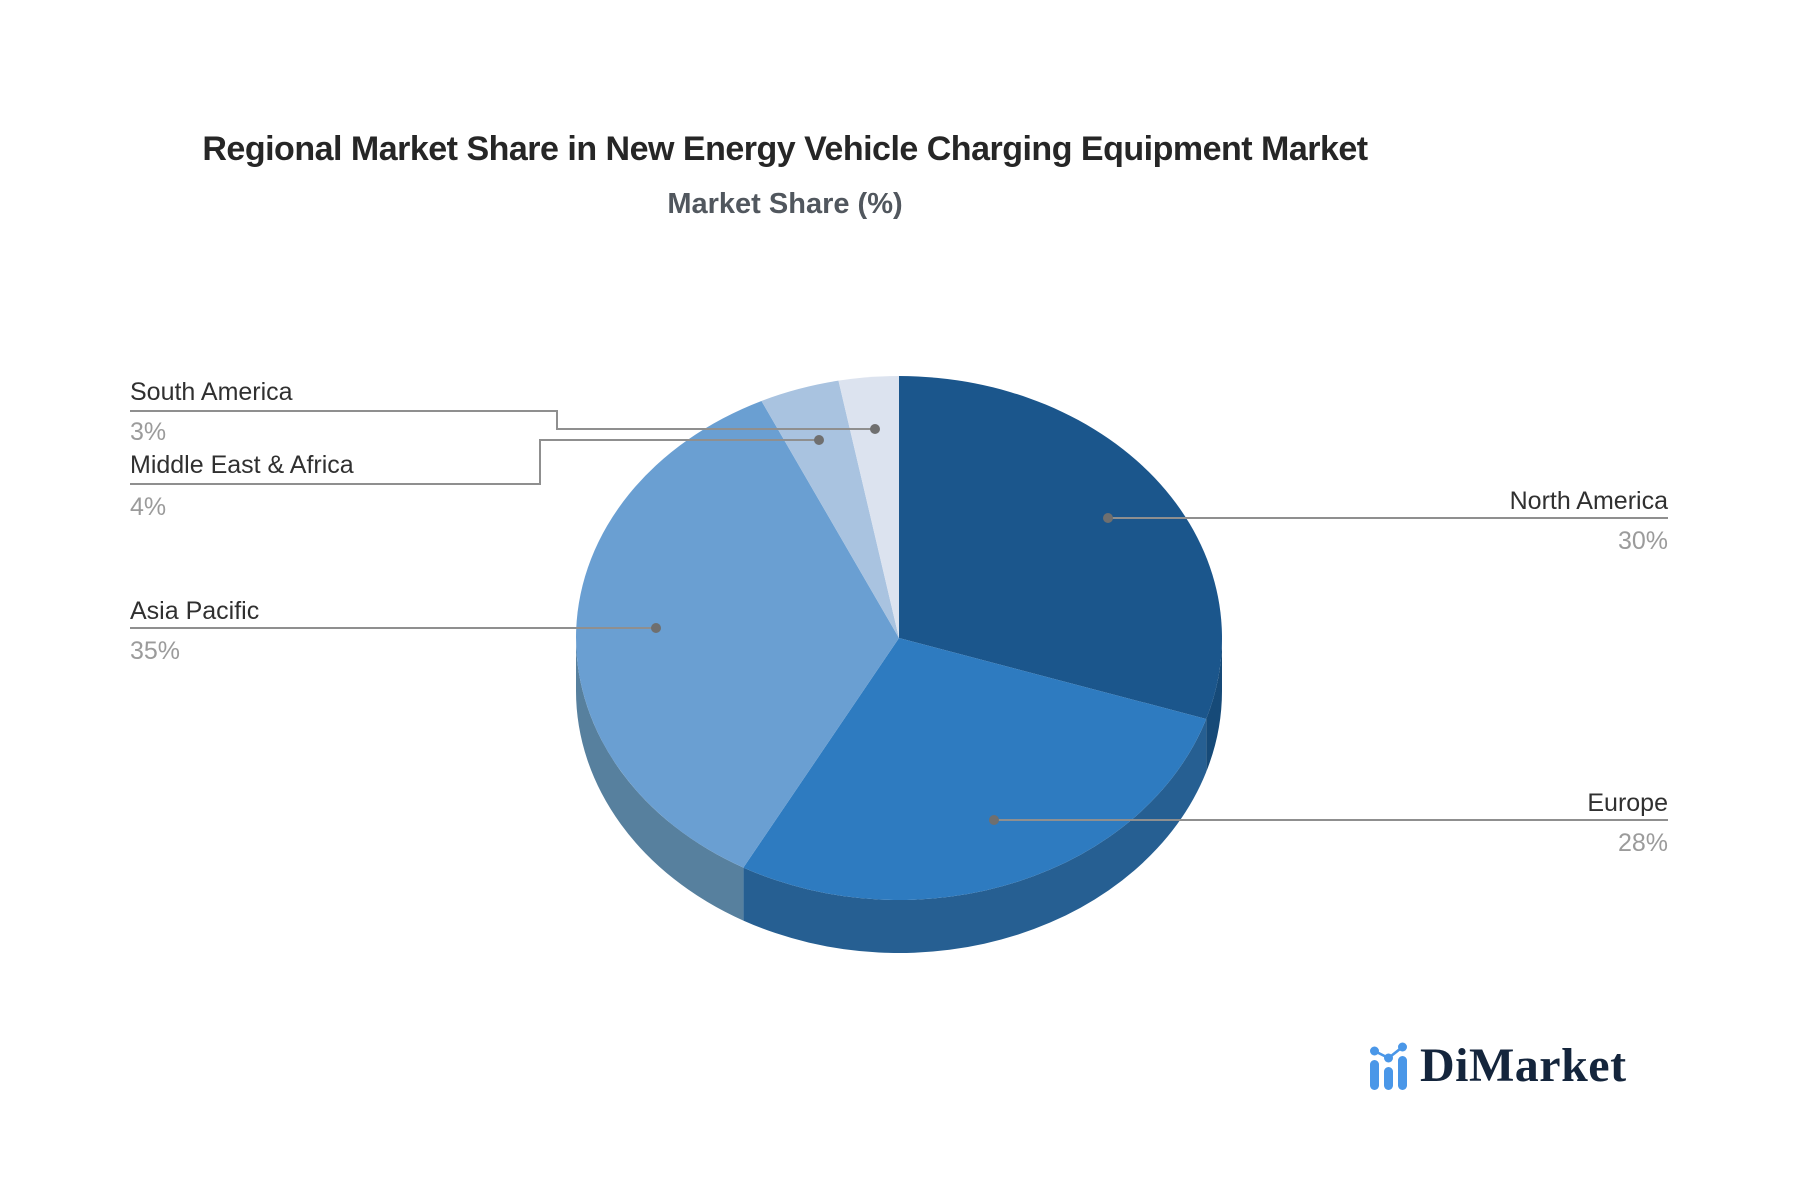 This screenshot has height=1196, width=1800. Describe the element at coordinates (1588, 501) in the screenshot. I see `slice-label-north-america: North America` at that location.